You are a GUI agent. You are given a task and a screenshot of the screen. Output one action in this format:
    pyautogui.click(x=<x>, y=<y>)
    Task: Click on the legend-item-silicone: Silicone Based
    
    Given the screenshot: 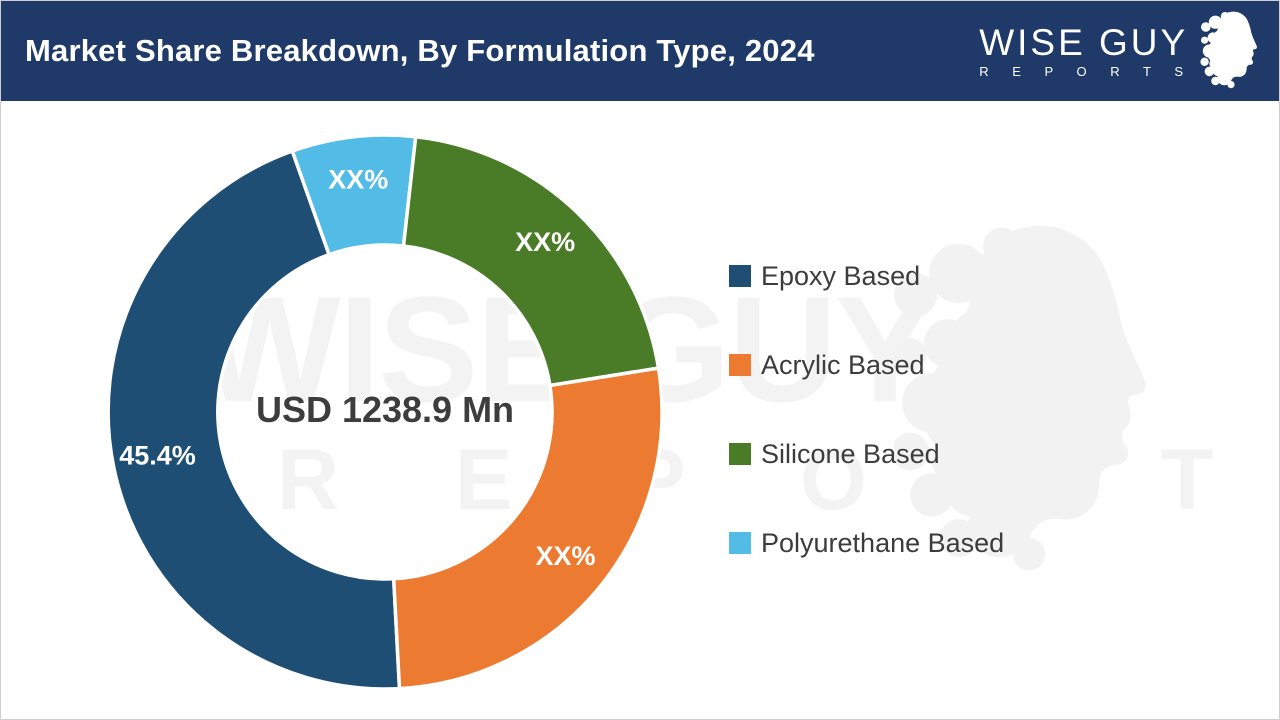 What is the action you would take?
    pyautogui.click(x=866, y=454)
    